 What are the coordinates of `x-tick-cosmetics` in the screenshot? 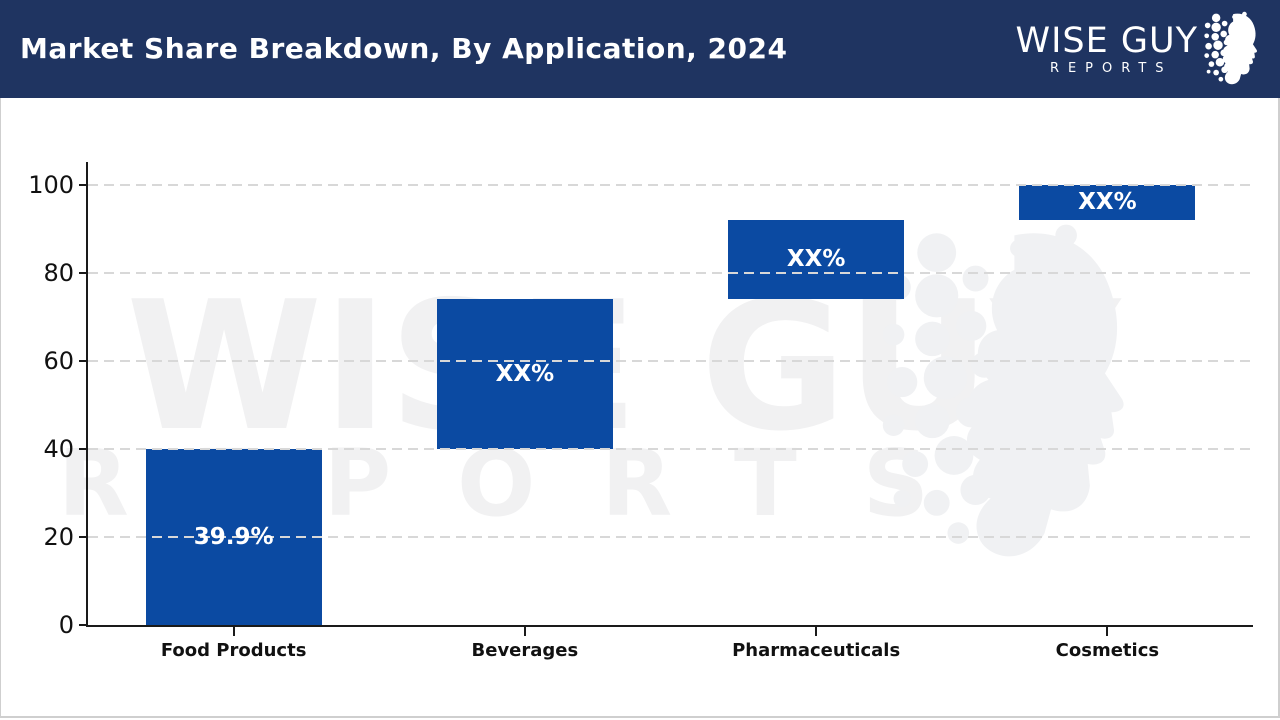 It's located at (1107, 631).